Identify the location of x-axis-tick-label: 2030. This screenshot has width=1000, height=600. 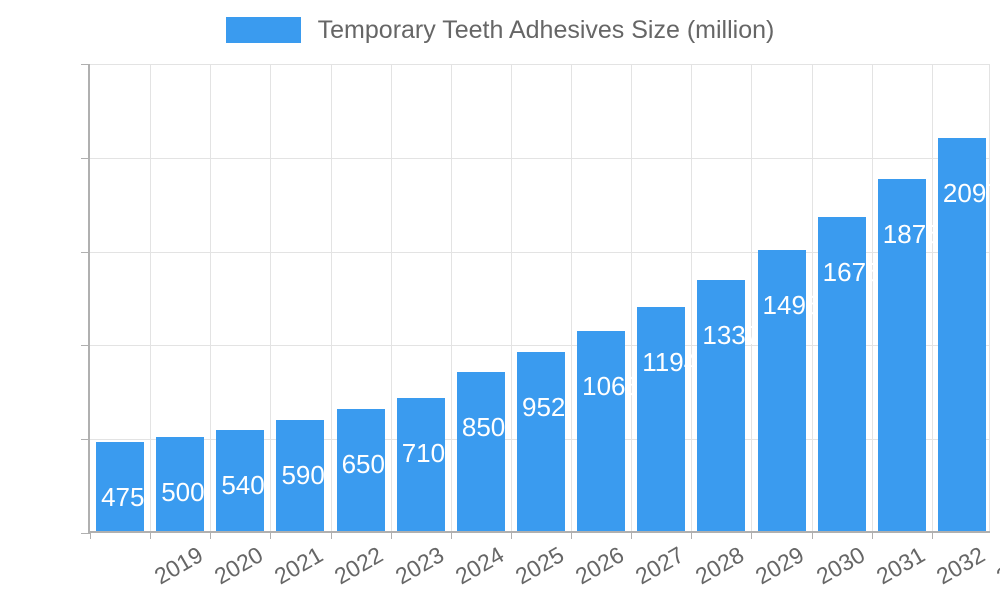
(840, 565).